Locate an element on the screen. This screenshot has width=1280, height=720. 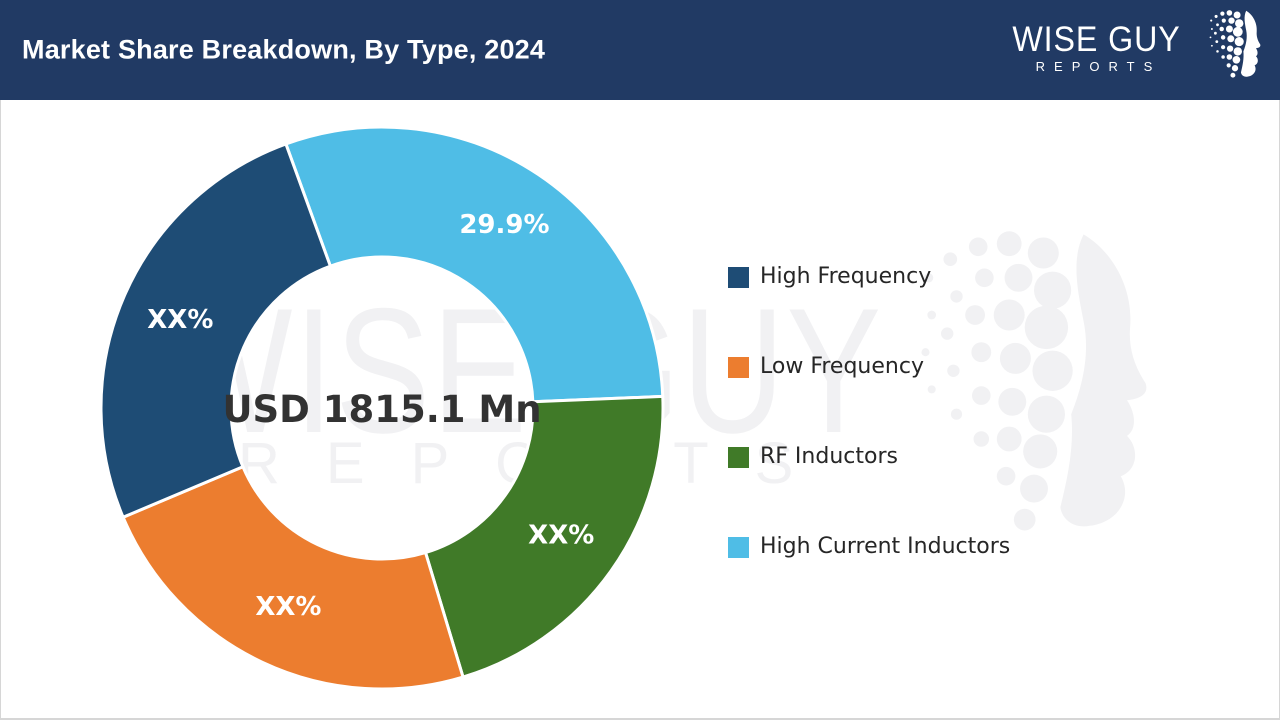
slice-label-low-frequency: XX% is located at coordinates (288, 607).